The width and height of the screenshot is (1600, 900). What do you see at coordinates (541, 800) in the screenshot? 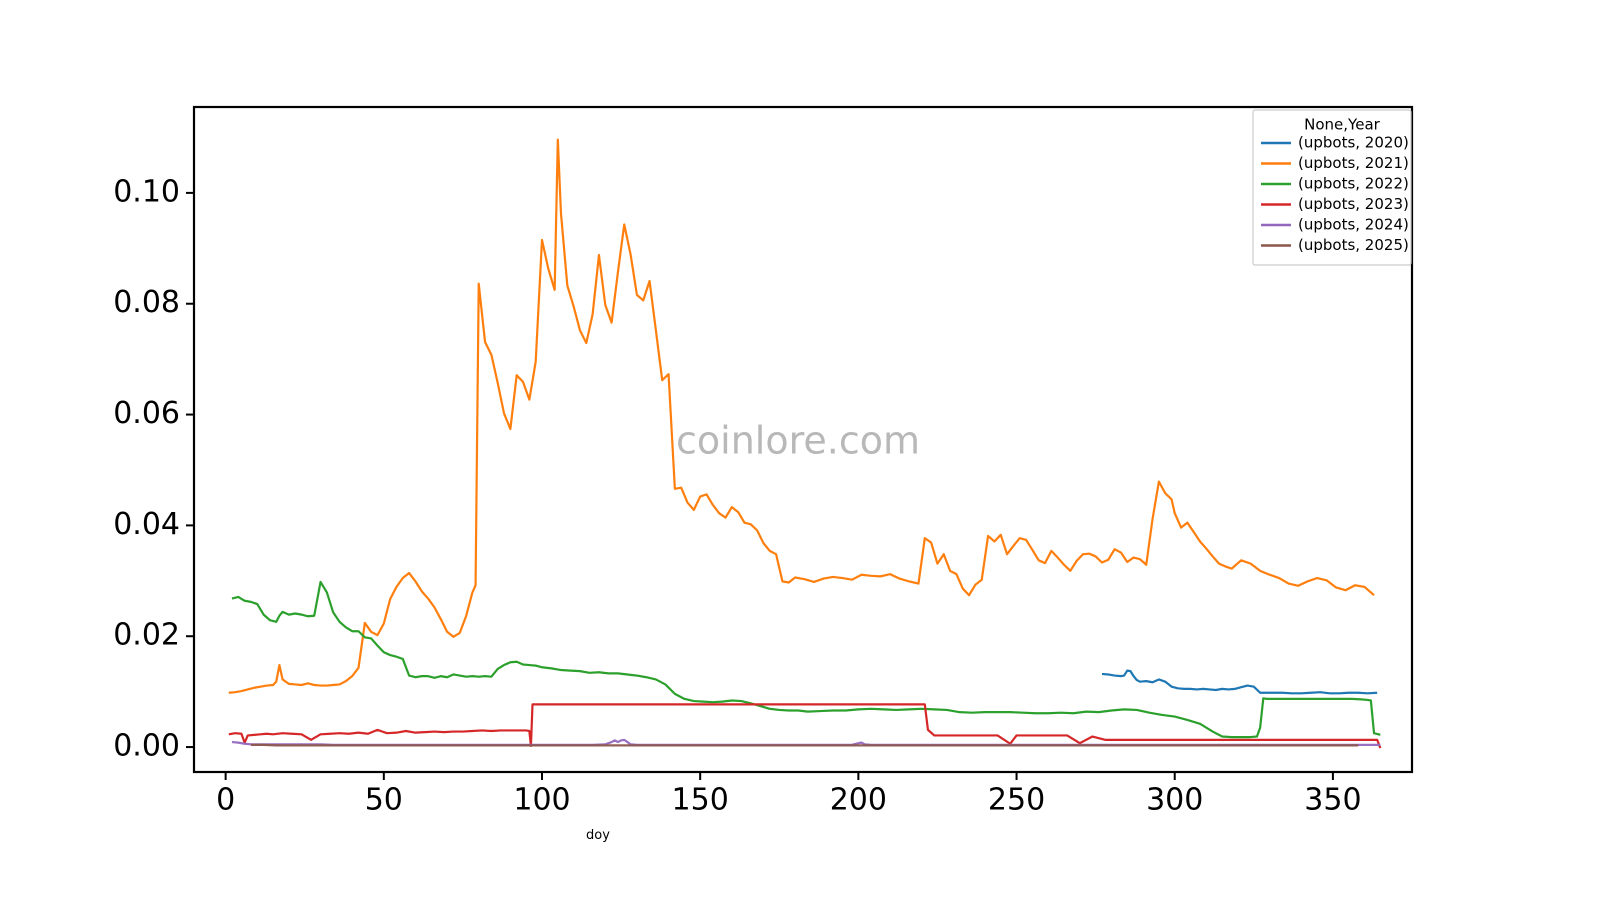
I see `x-tick-label: 100` at bounding box center [541, 800].